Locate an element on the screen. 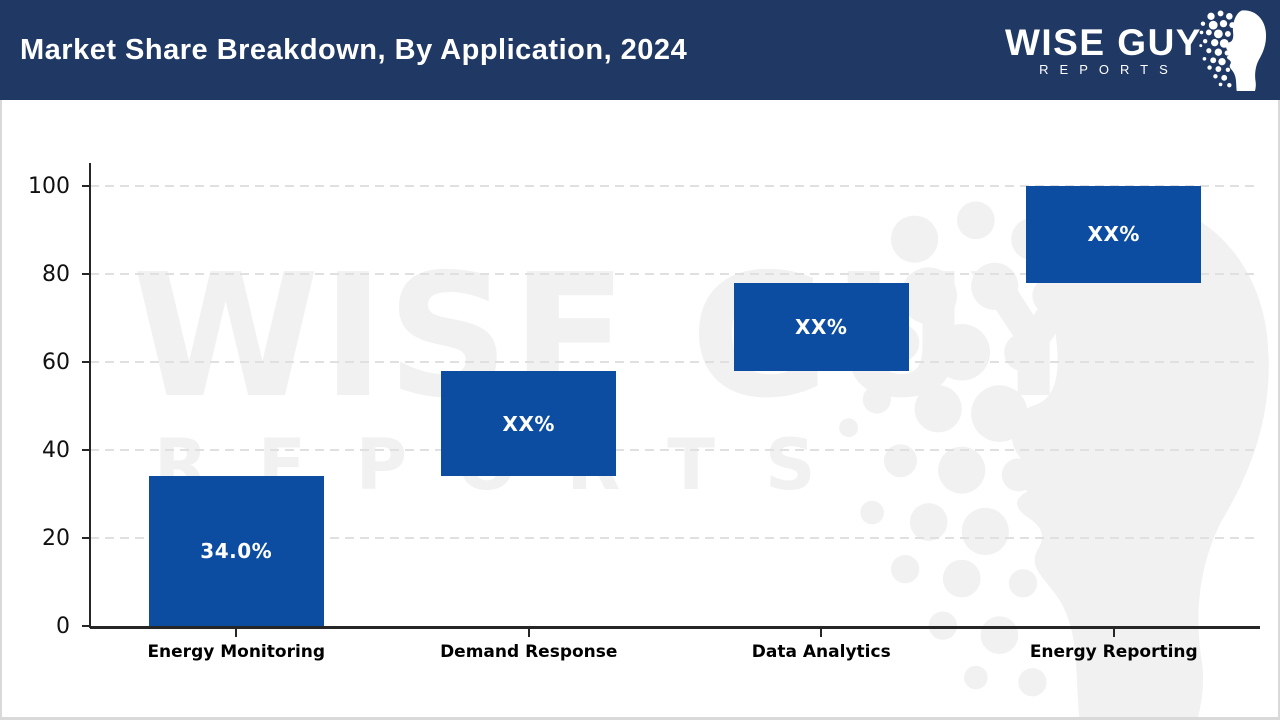  bar-energy-reporting: XX% is located at coordinates (1114, 234).